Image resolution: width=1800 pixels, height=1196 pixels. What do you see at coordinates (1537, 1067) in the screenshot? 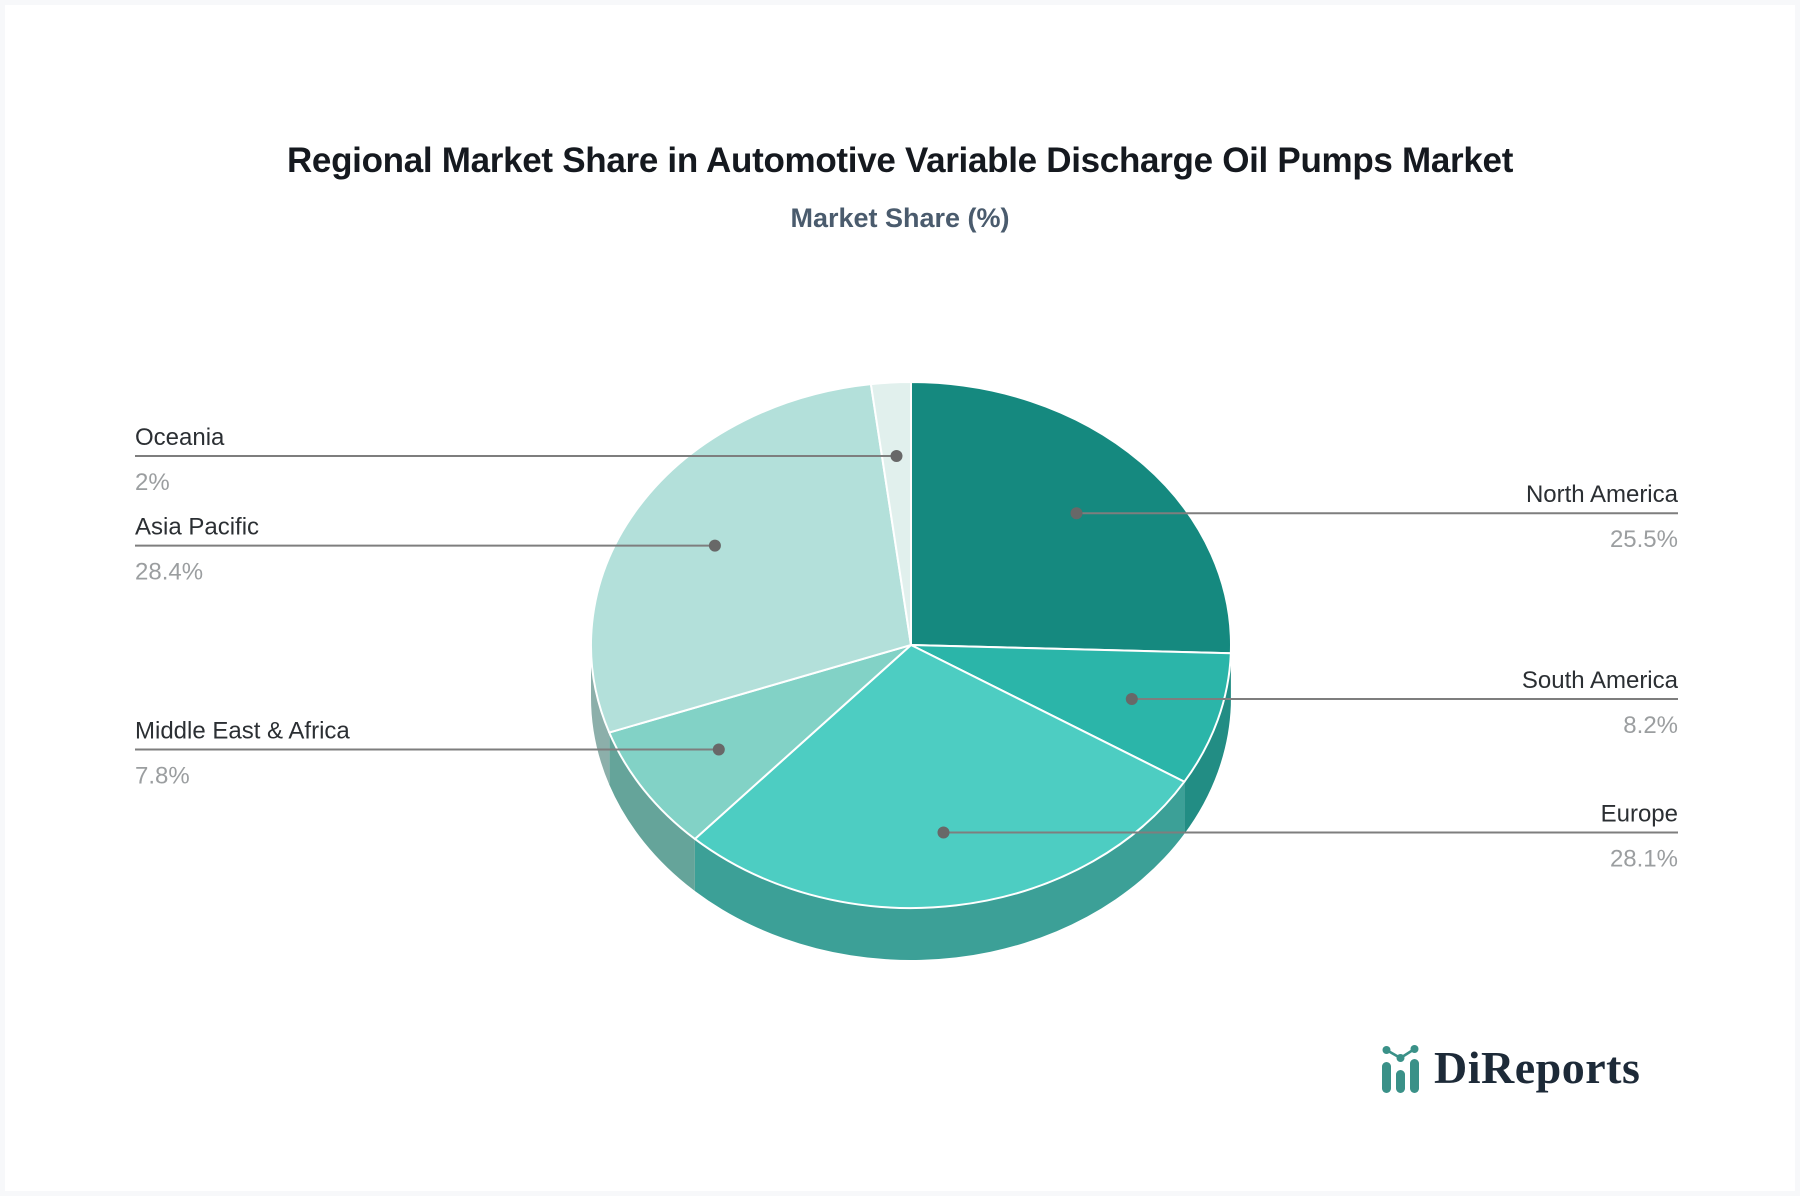
I see `brand-logo-text: DiReports` at bounding box center [1537, 1067].